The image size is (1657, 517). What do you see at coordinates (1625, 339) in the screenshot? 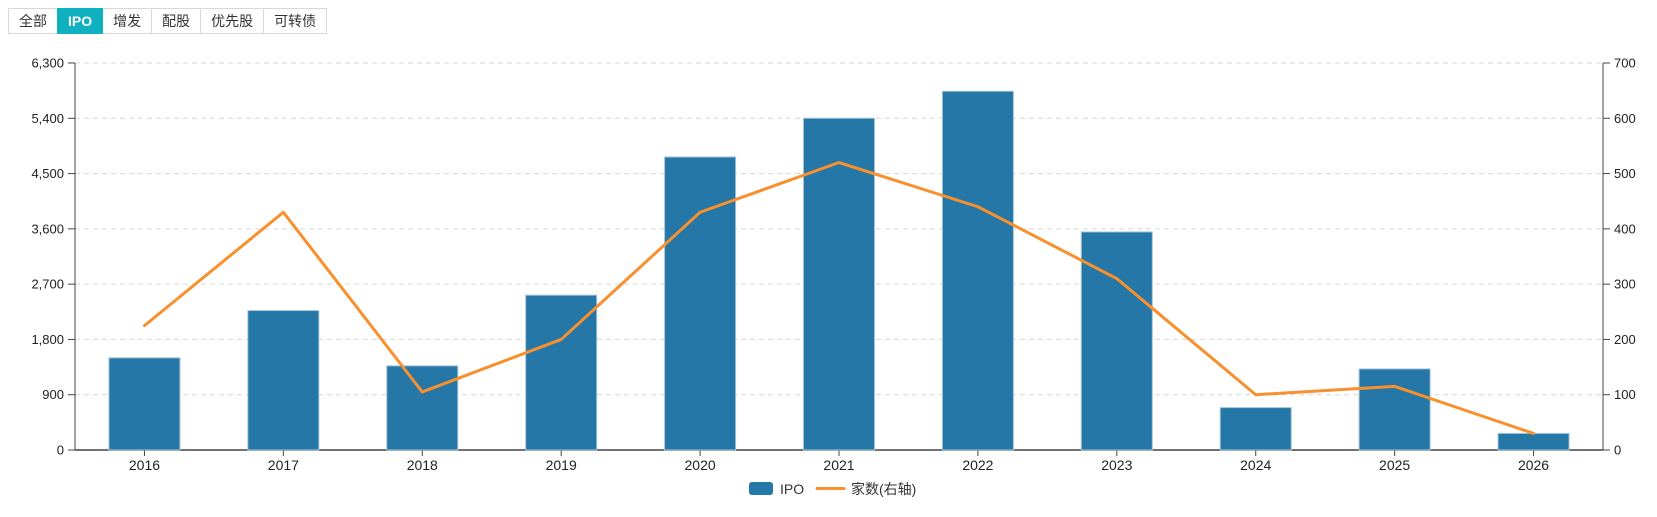
I see `right-axis-label: 200` at bounding box center [1625, 339].